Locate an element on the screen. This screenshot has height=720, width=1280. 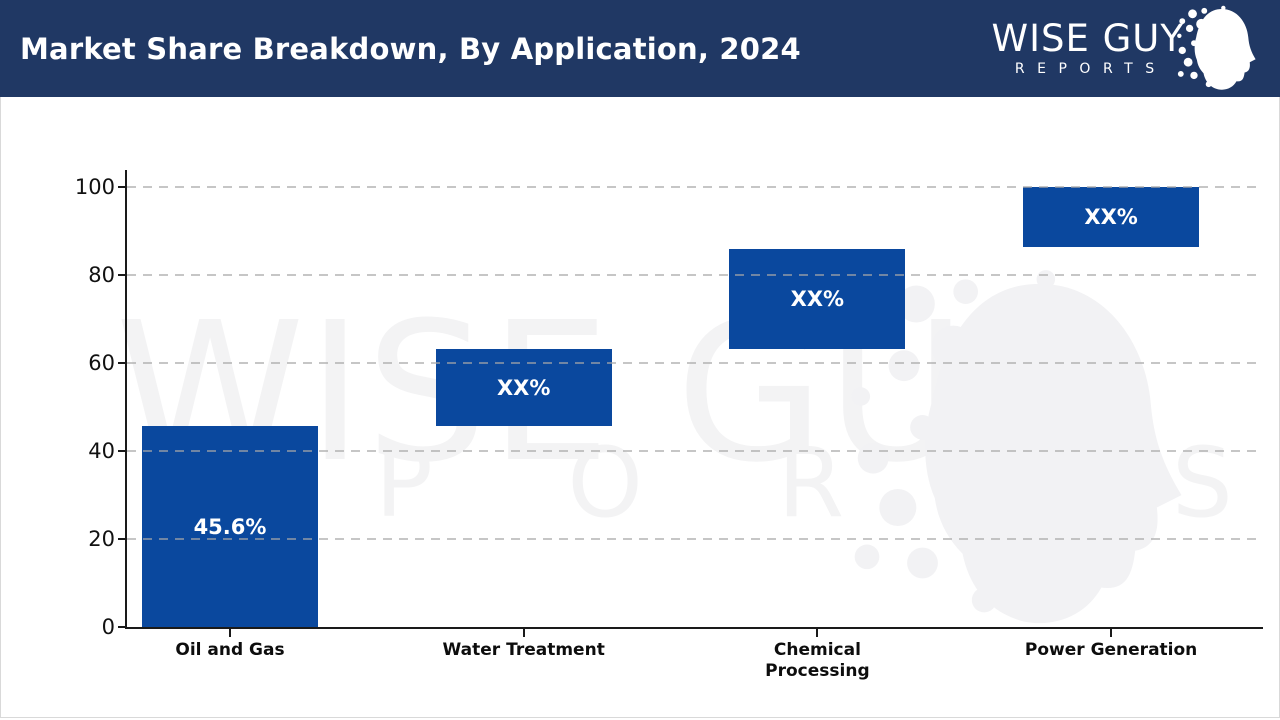
logo-head-dots-icon is located at coordinates (1216, 47).